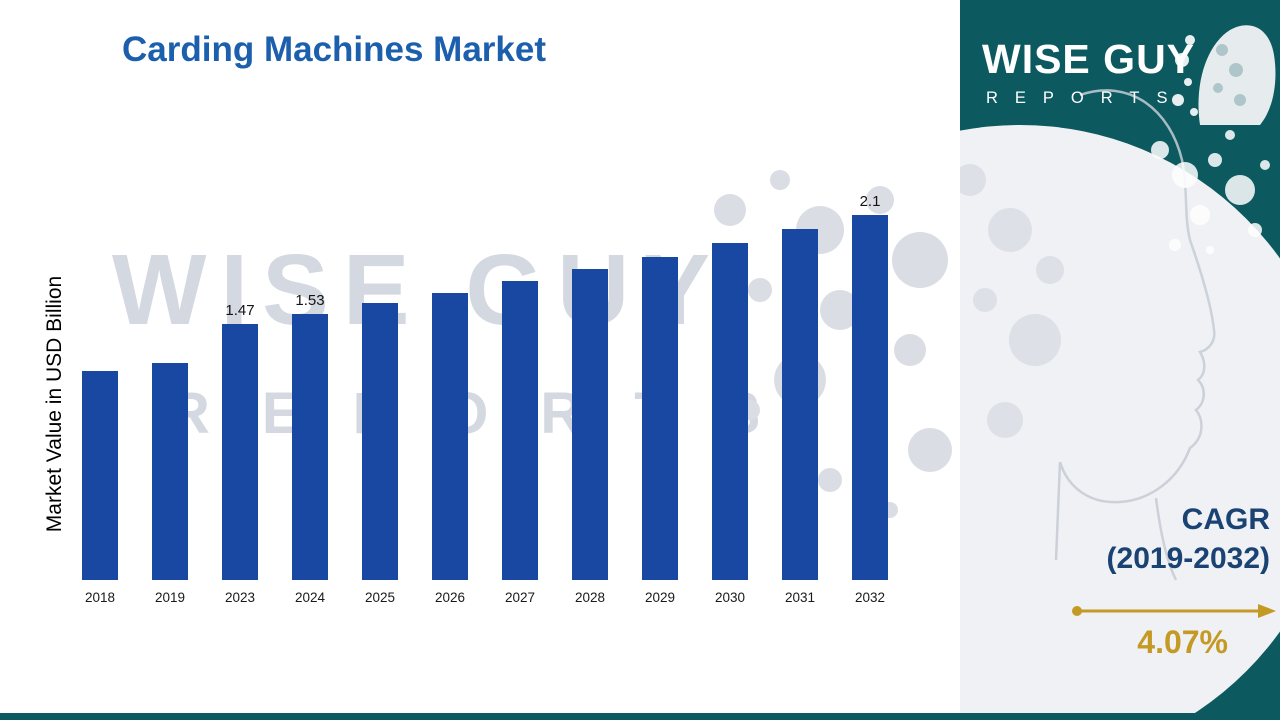  Describe the element at coordinates (1224, 75) in the screenshot. I see `brand-face-icon` at that location.